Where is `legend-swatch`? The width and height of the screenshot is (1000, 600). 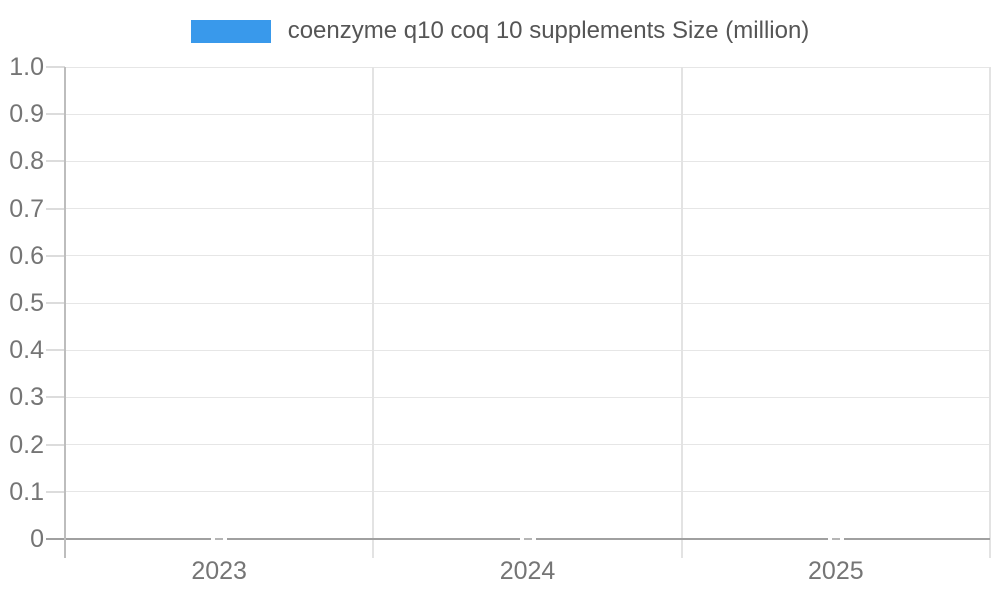 legend-swatch is located at coordinates (230, 31).